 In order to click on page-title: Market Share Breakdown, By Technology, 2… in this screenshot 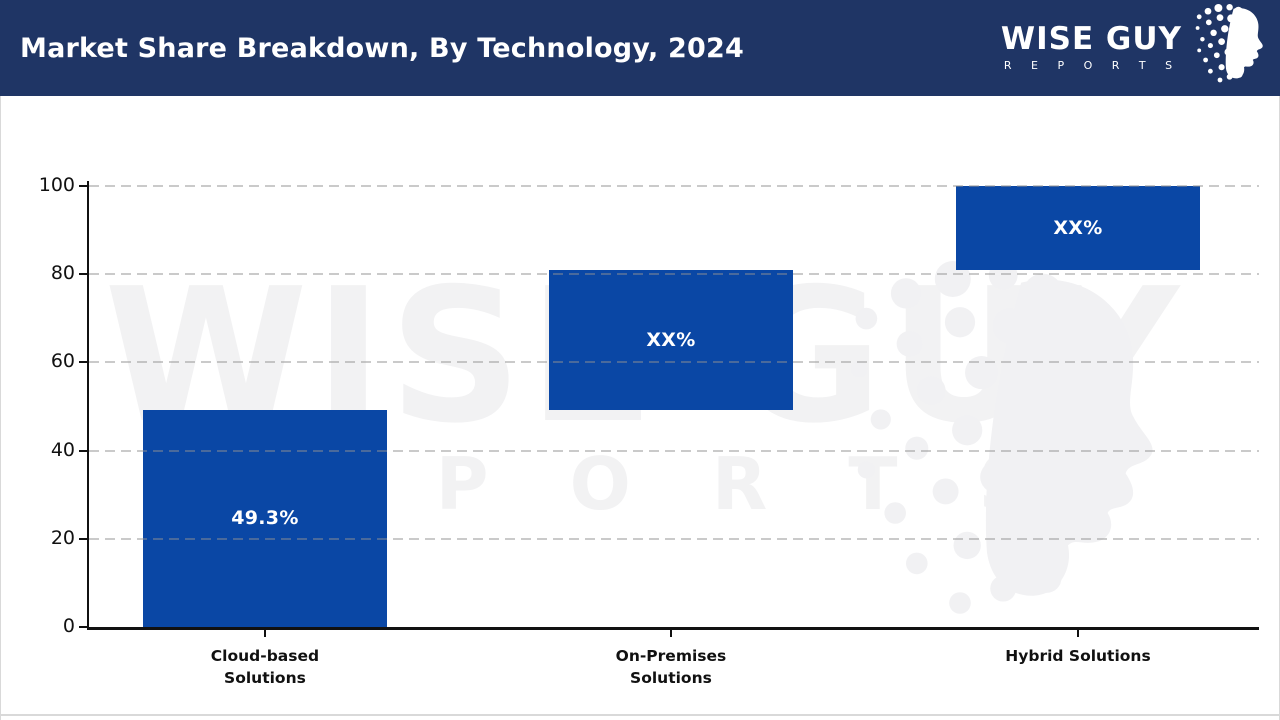, I will do `click(382, 48)`.